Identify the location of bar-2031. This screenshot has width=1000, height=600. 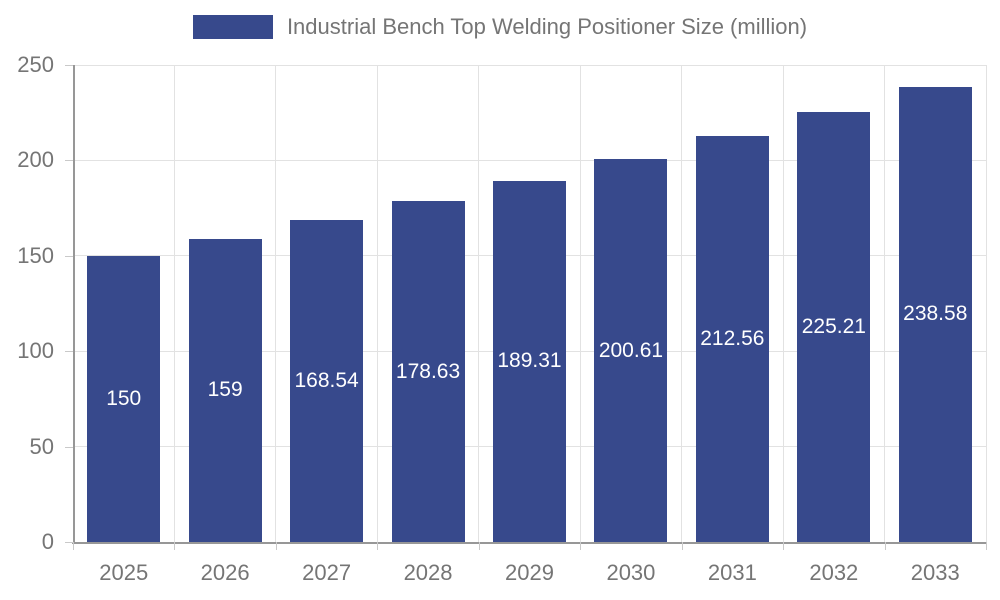
(732, 339).